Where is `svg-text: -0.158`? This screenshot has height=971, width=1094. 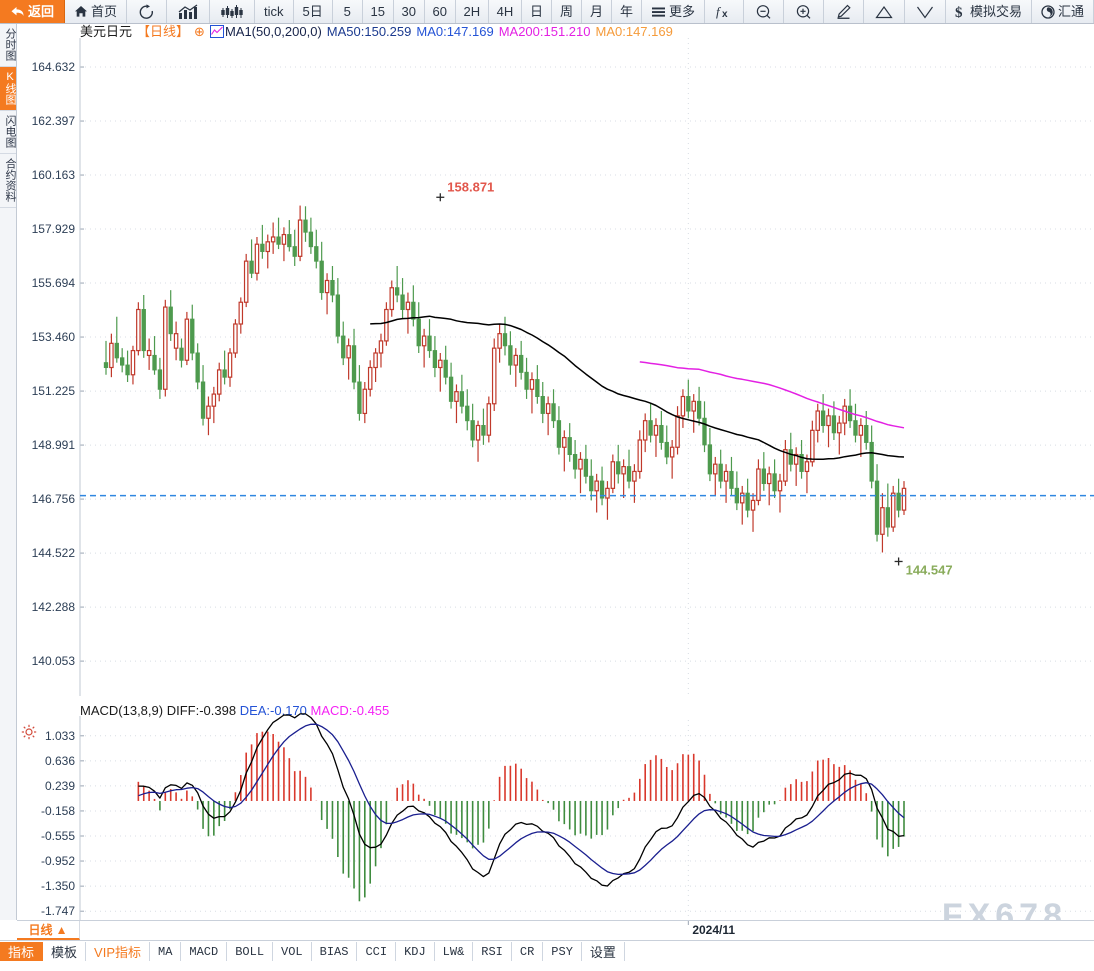
svg-text: -0.158 is located at coordinates (58, 811).